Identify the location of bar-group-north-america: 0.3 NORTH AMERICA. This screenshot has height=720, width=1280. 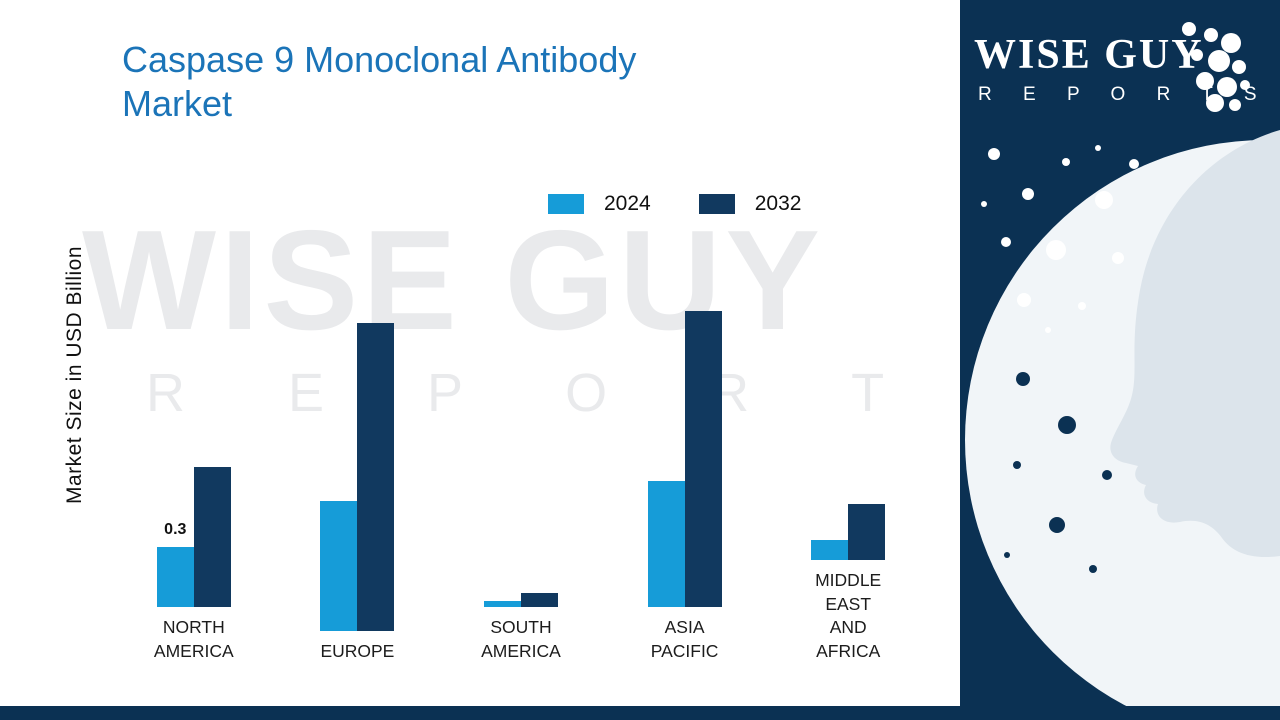
(194, 465).